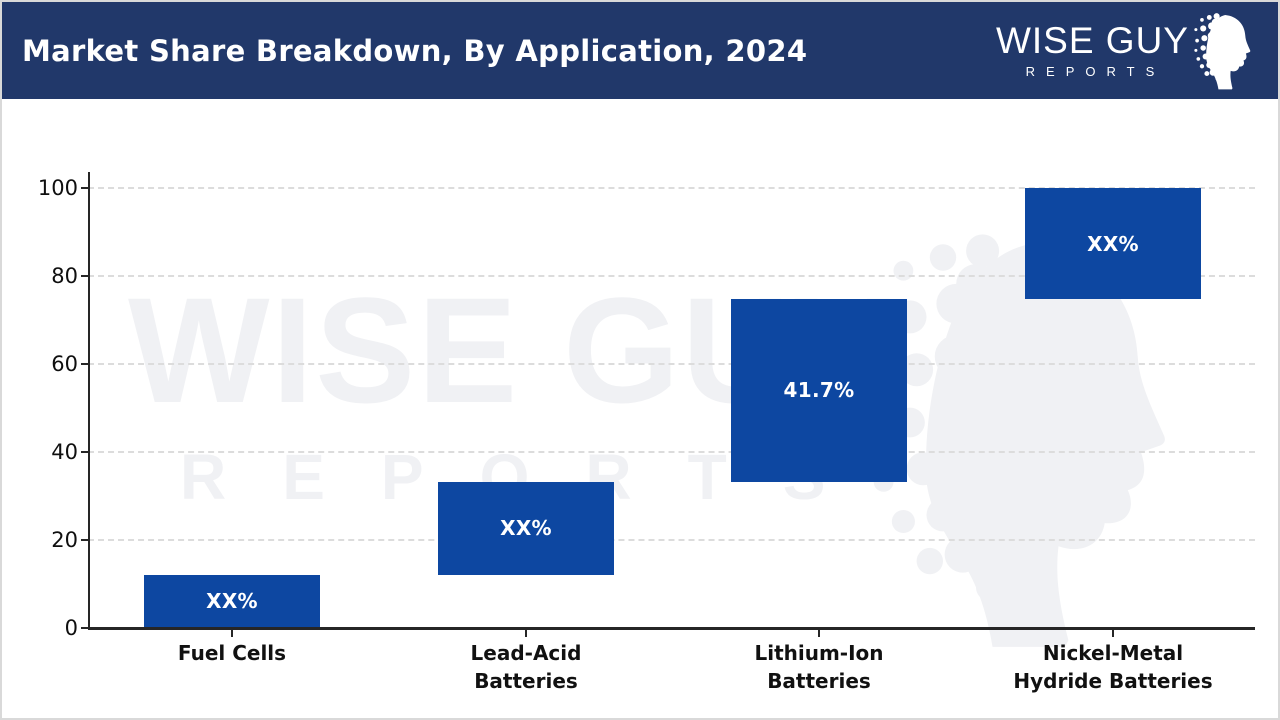 The image size is (1280, 720). I want to click on brand-name: WISE GUY, so click(1092, 40).